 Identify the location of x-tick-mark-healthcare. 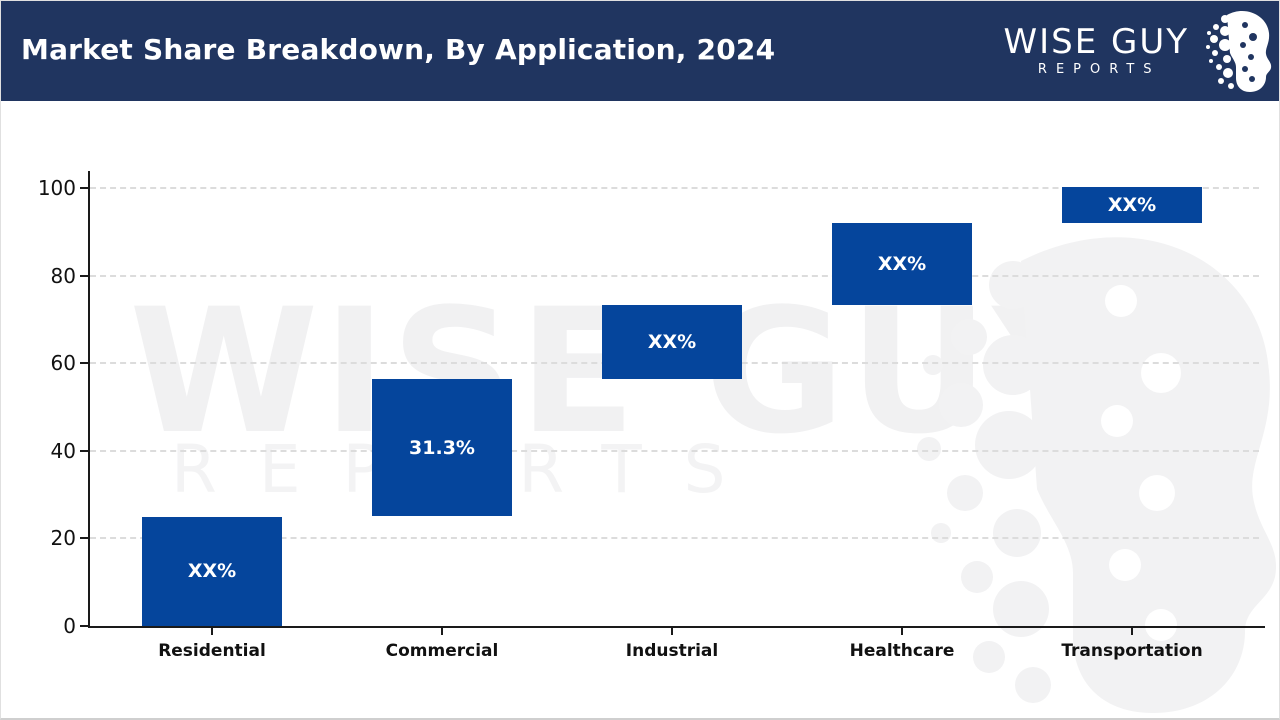
(902, 631).